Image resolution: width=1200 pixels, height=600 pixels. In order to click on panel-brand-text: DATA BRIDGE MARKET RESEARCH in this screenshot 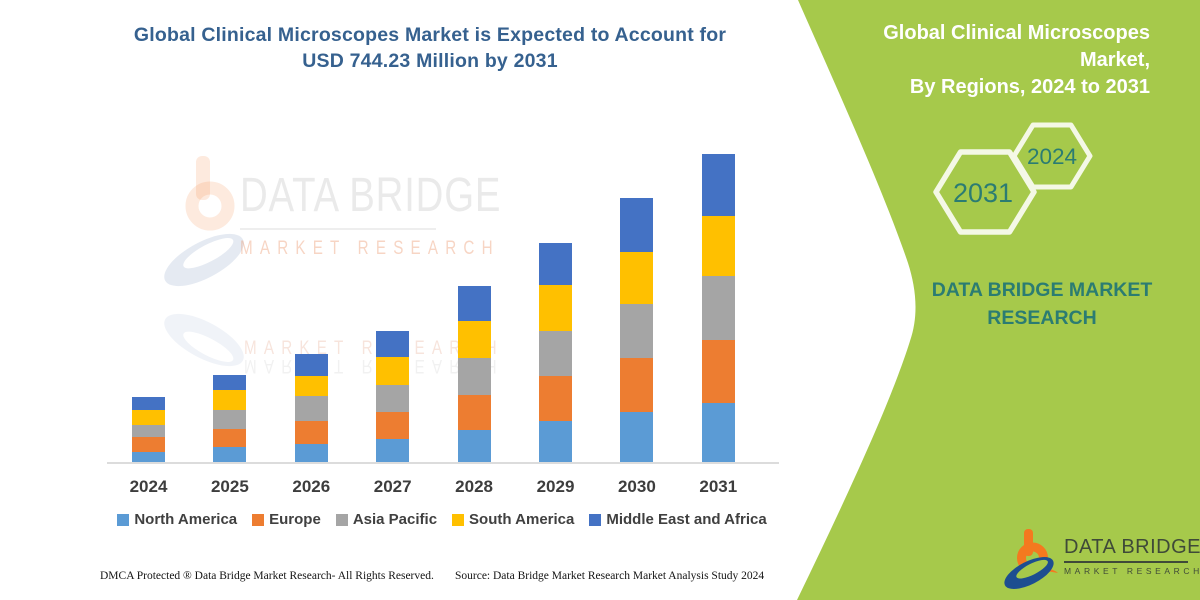, I will do `click(1042, 304)`.